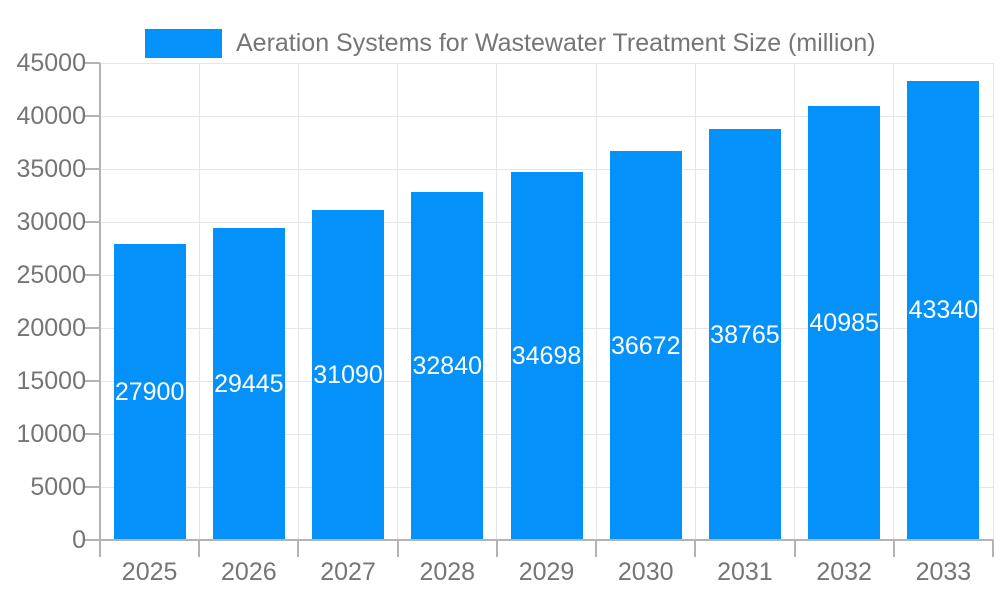 The height and width of the screenshot is (600, 1000). What do you see at coordinates (943, 572) in the screenshot?
I see `x-tick-label: 2033` at bounding box center [943, 572].